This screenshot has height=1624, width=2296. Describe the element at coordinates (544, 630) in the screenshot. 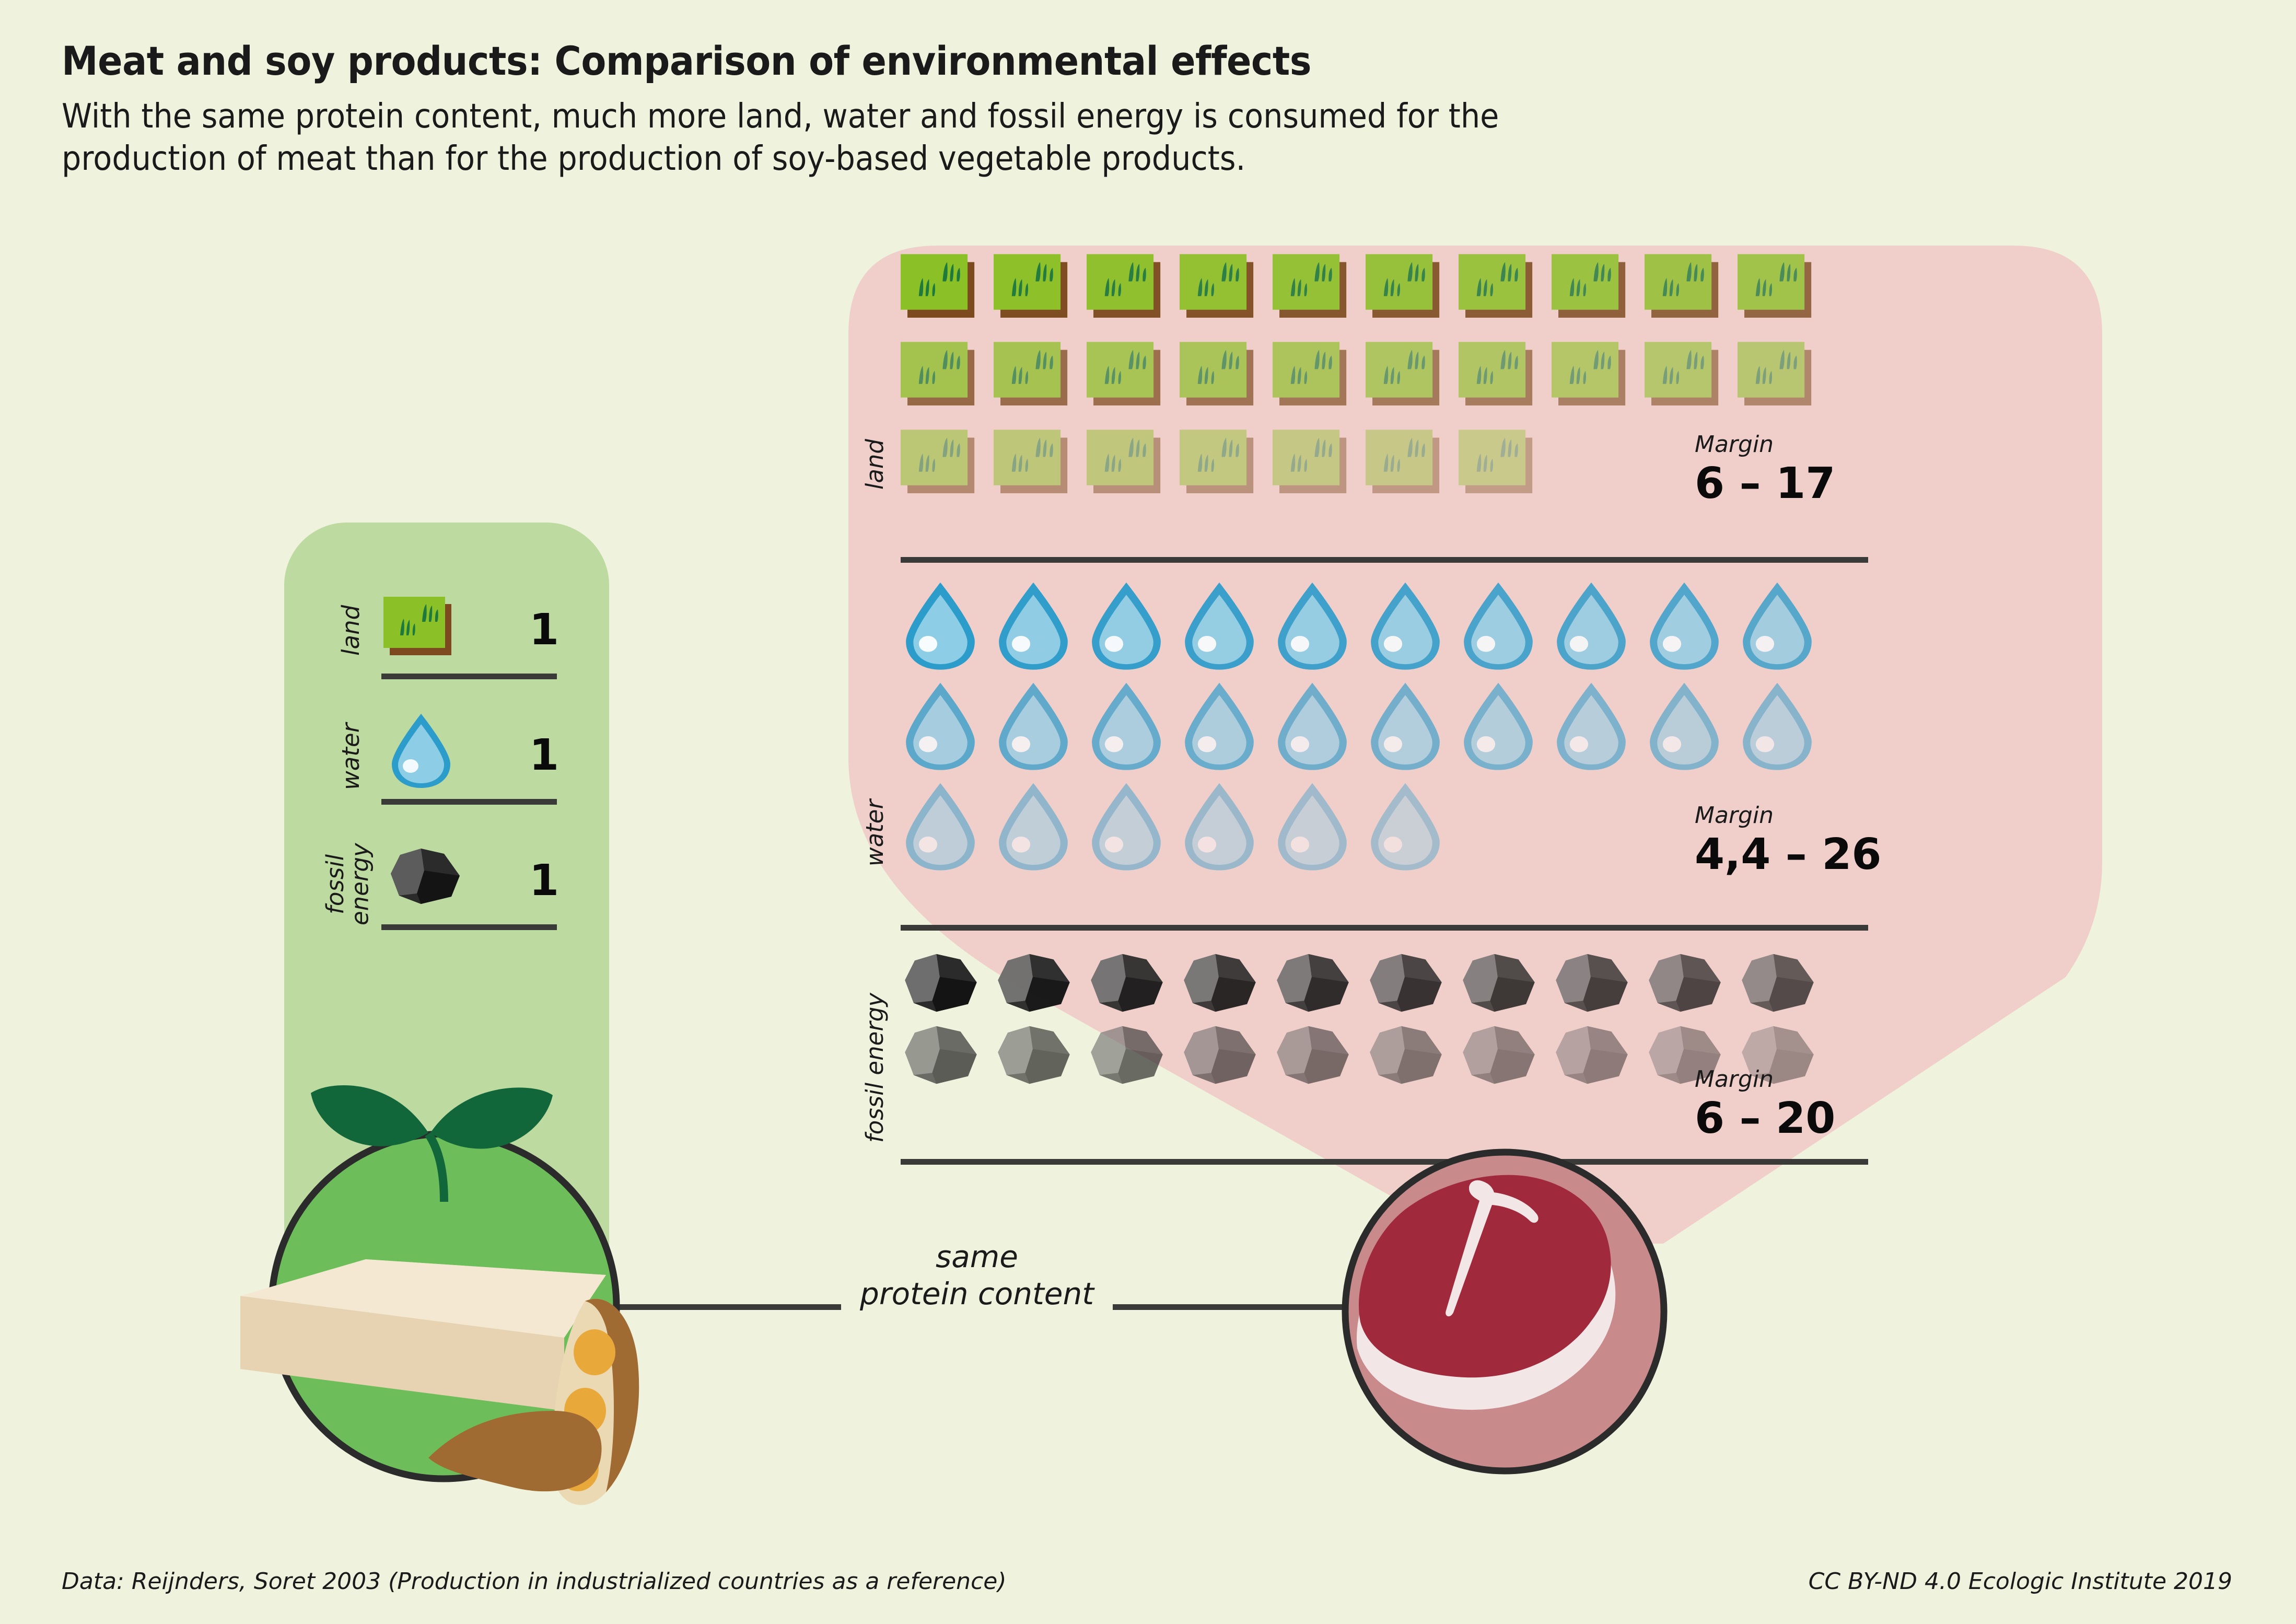

I see `reference-row-land-value: 1` at that location.